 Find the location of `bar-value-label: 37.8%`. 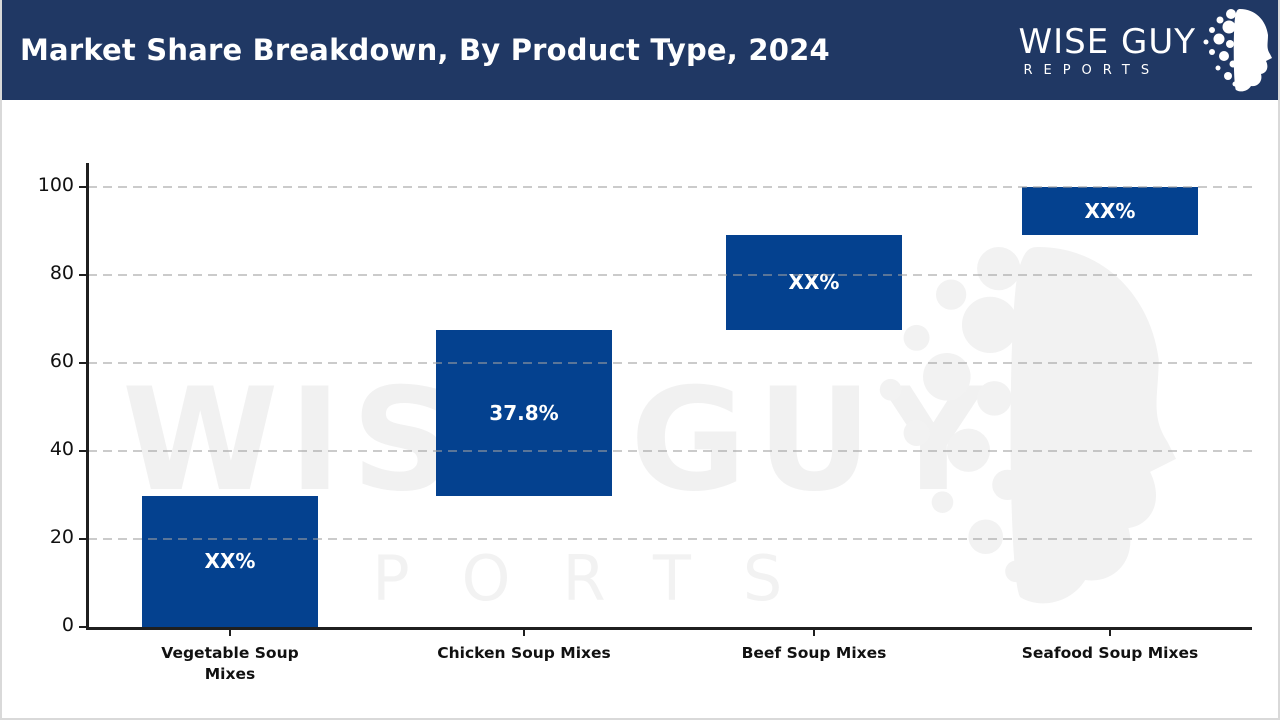

bar-value-label: 37.8% is located at coordinates (524, 412).